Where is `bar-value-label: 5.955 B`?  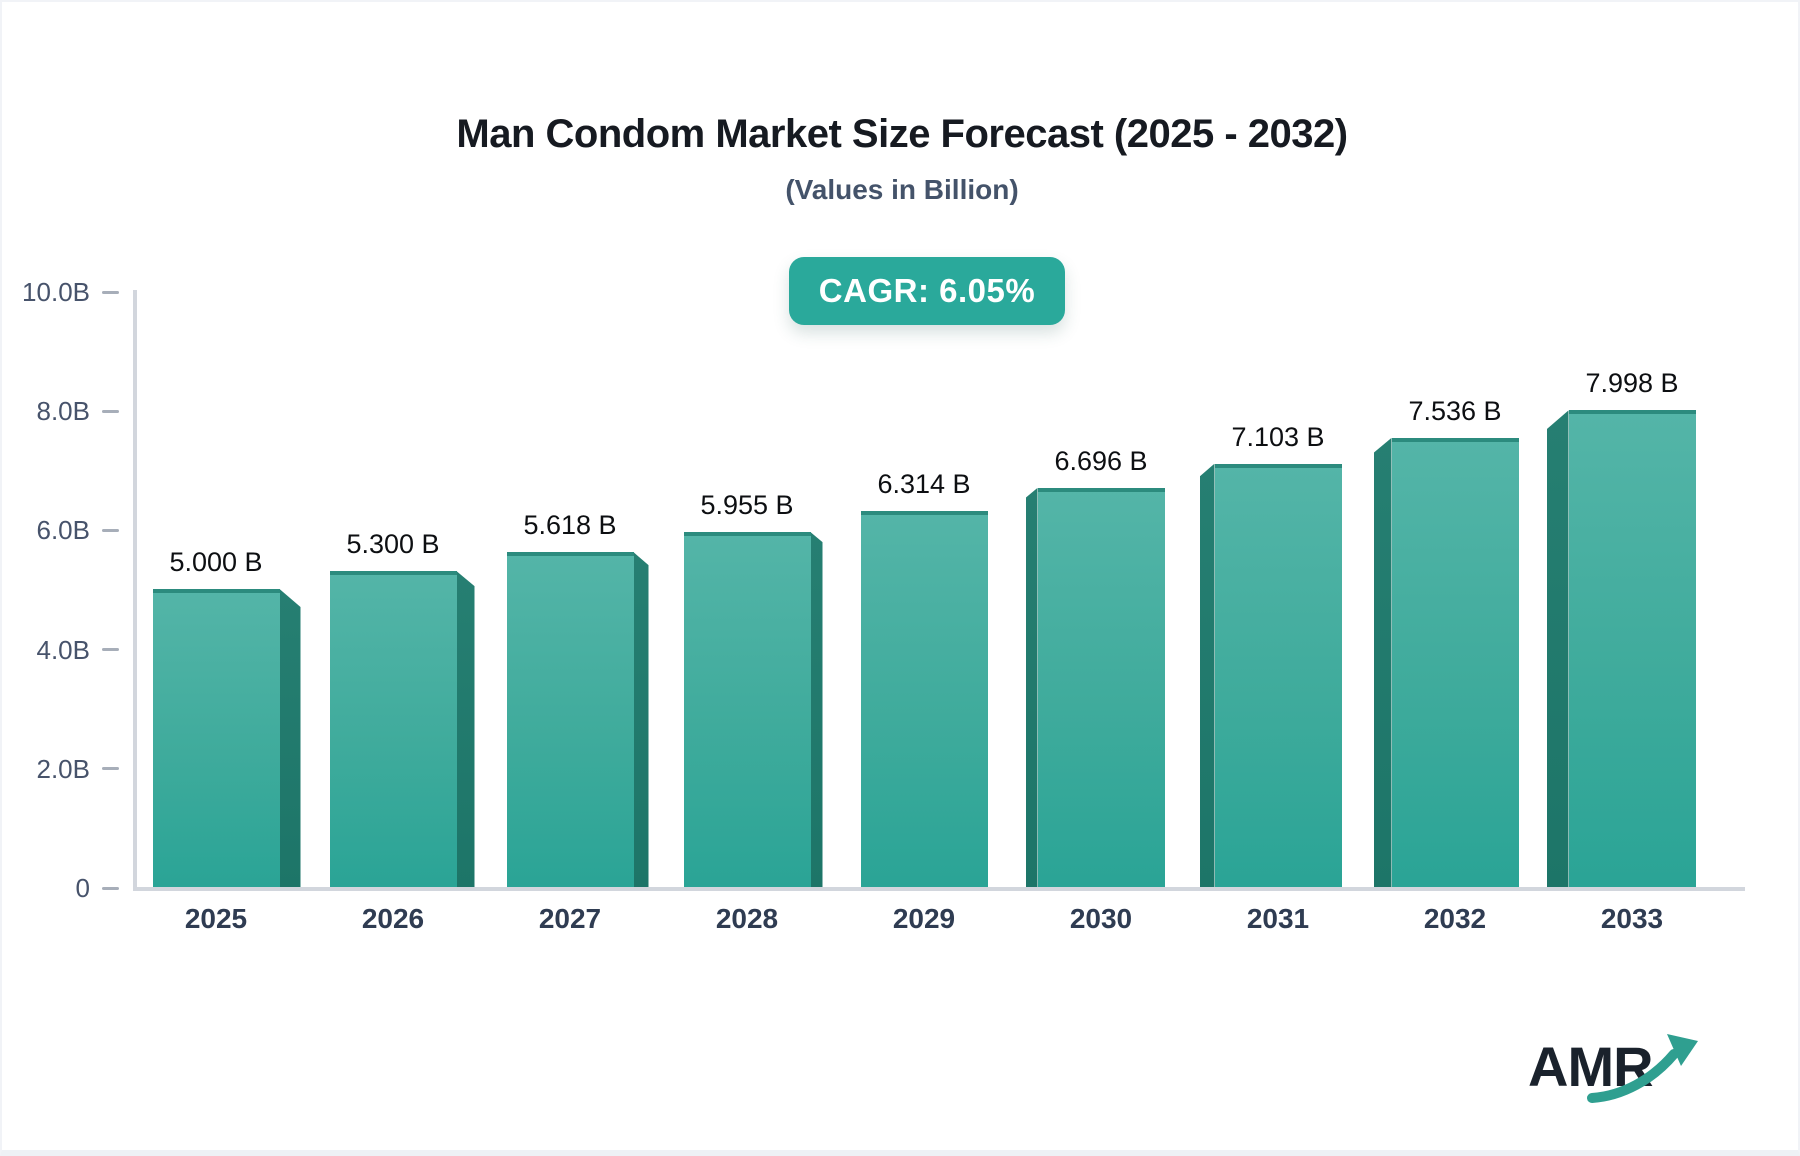
bar-value-label: 5.955 B is located at coordinates (747, 505).